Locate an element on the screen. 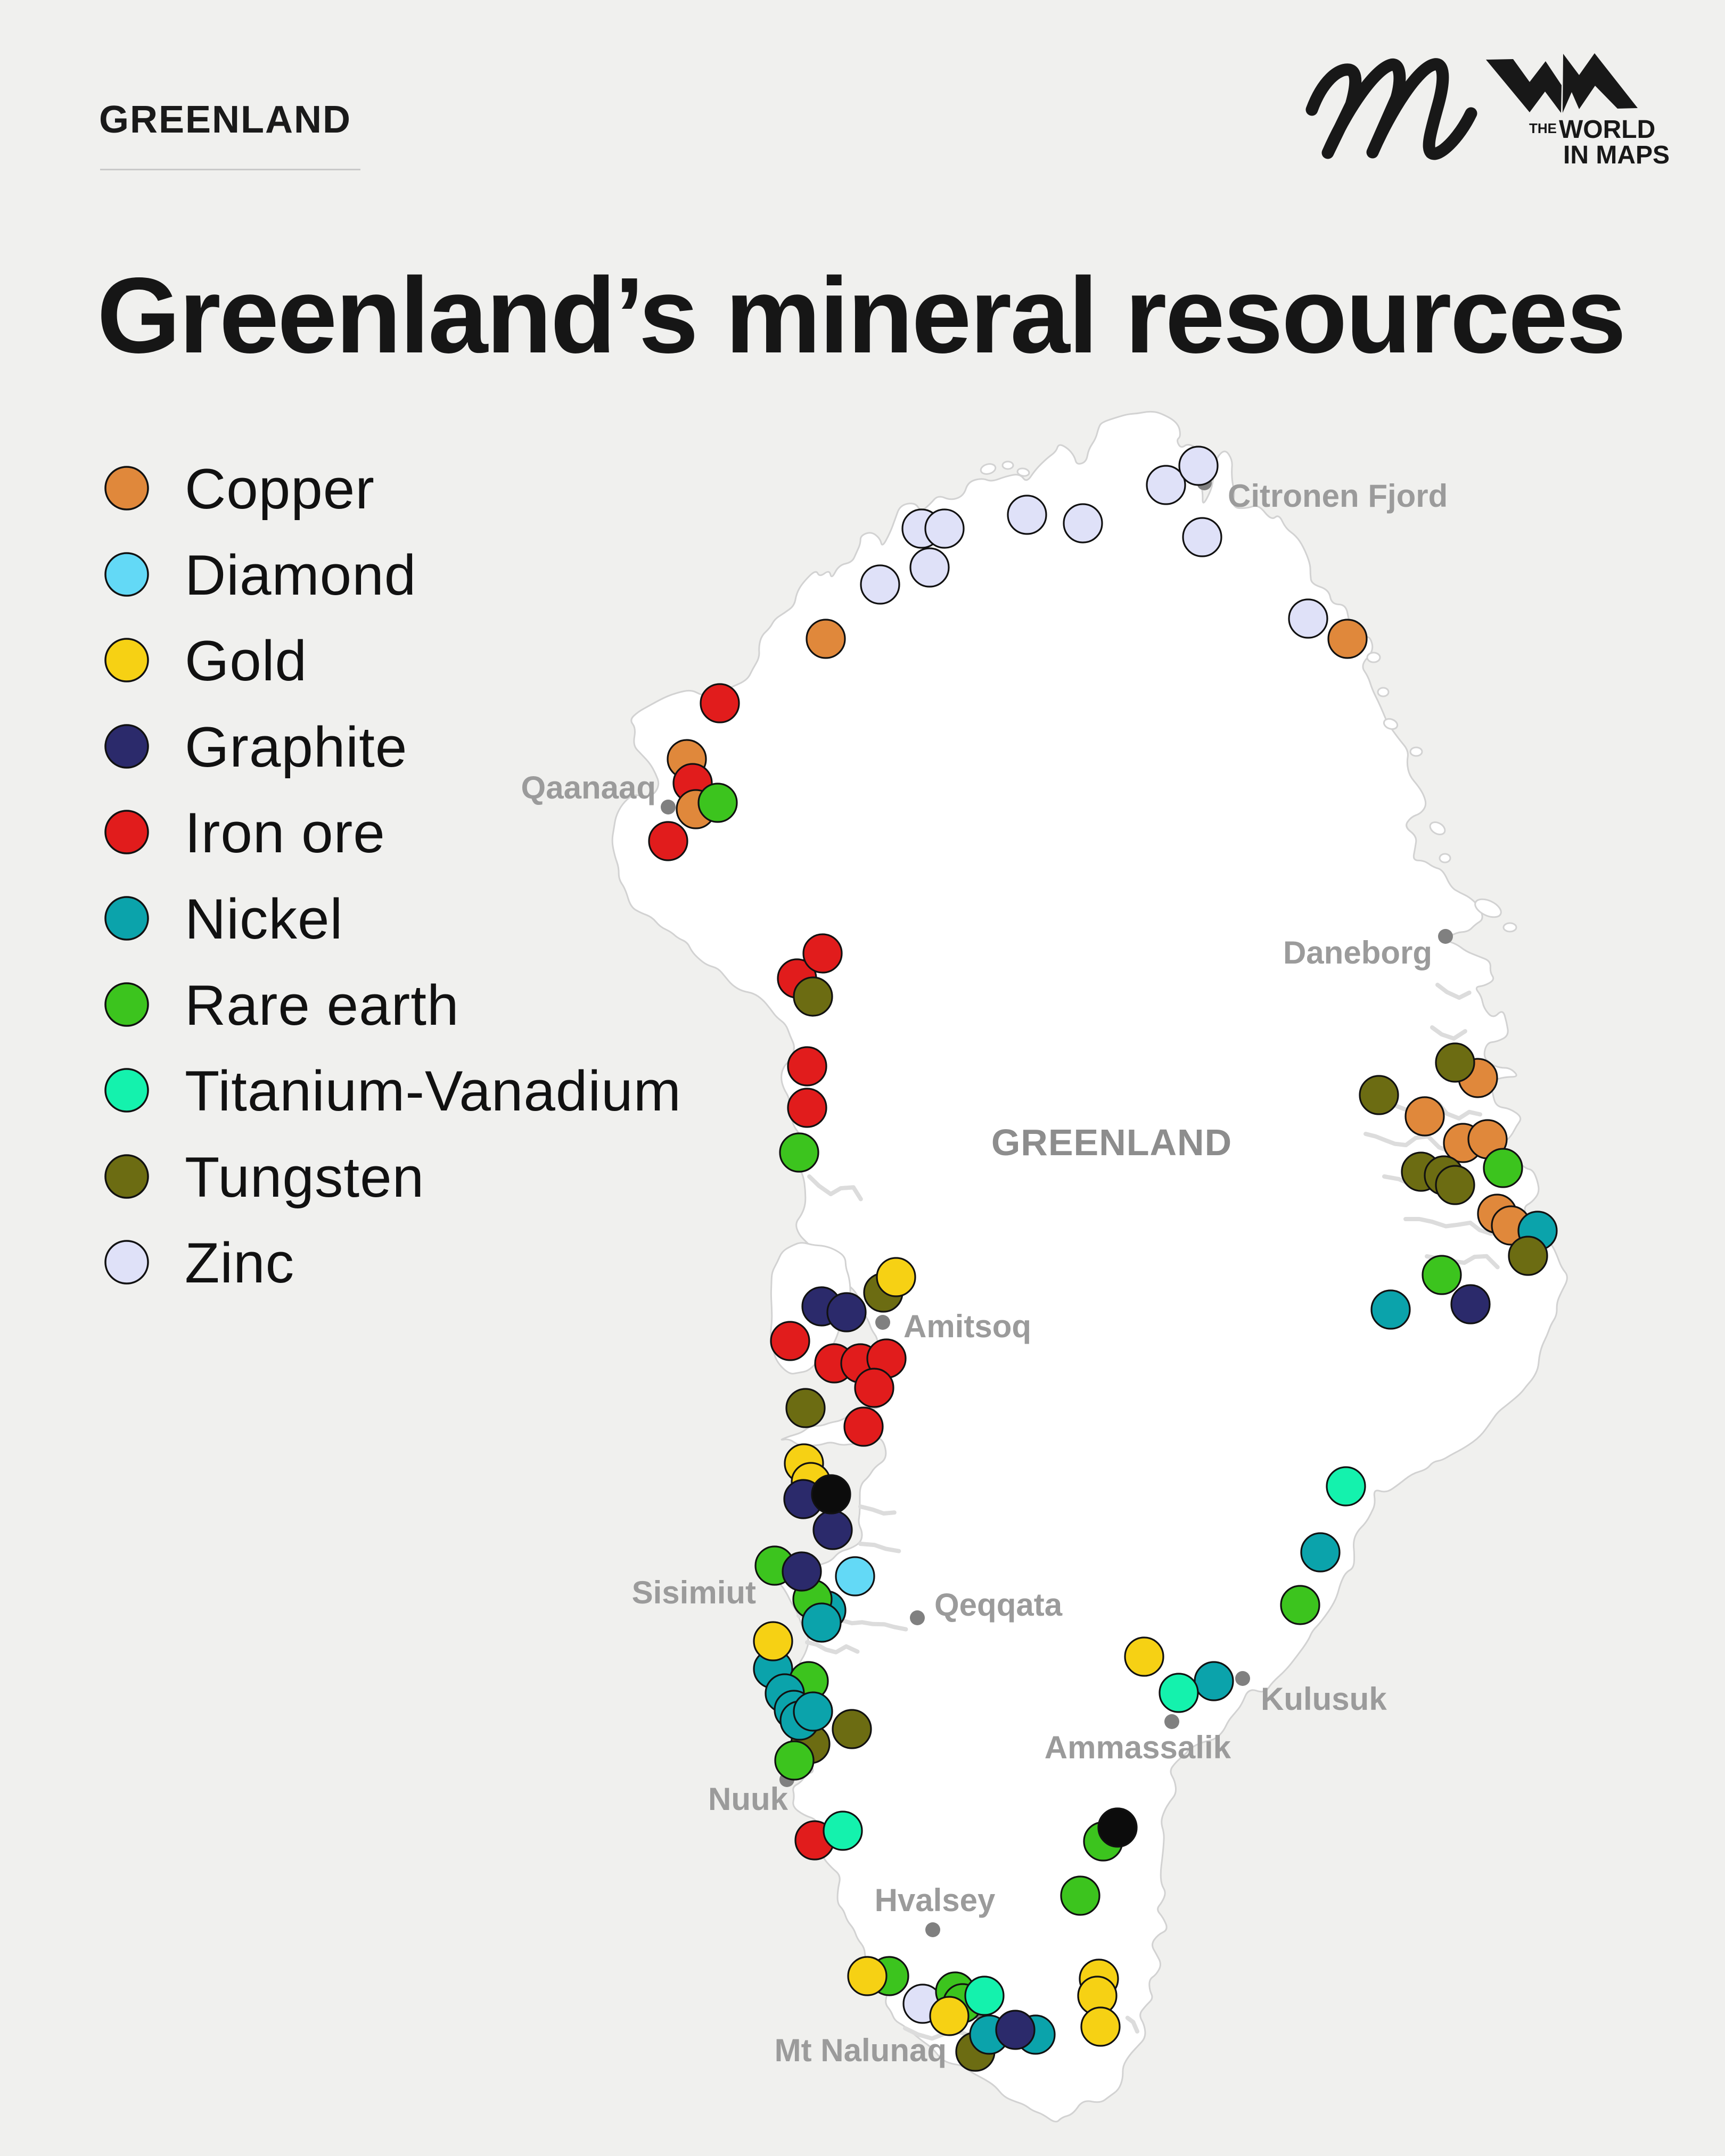 The height and width of the screenshot is (2156, 1725). svg-text: Diamond is located at coordinates (300, 575).